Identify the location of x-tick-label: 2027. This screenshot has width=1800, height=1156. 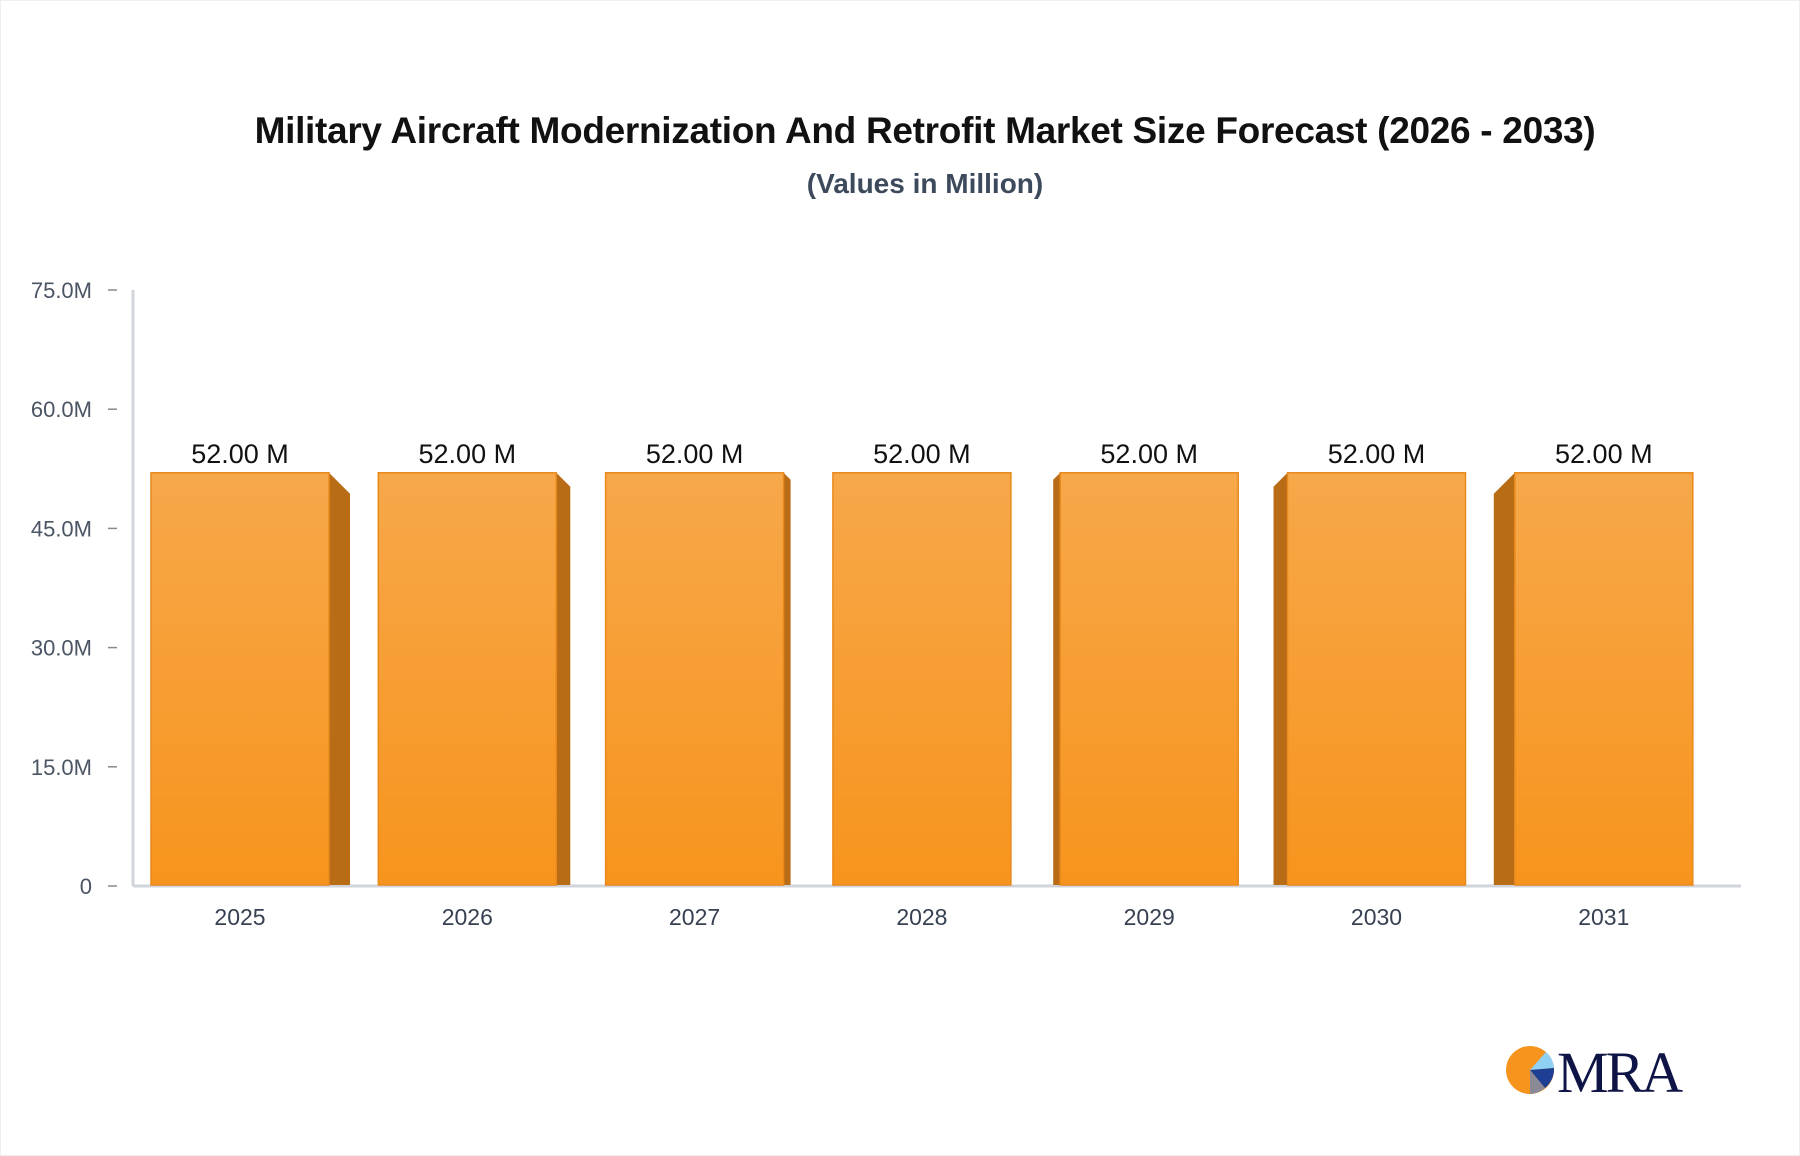
(694, 917).